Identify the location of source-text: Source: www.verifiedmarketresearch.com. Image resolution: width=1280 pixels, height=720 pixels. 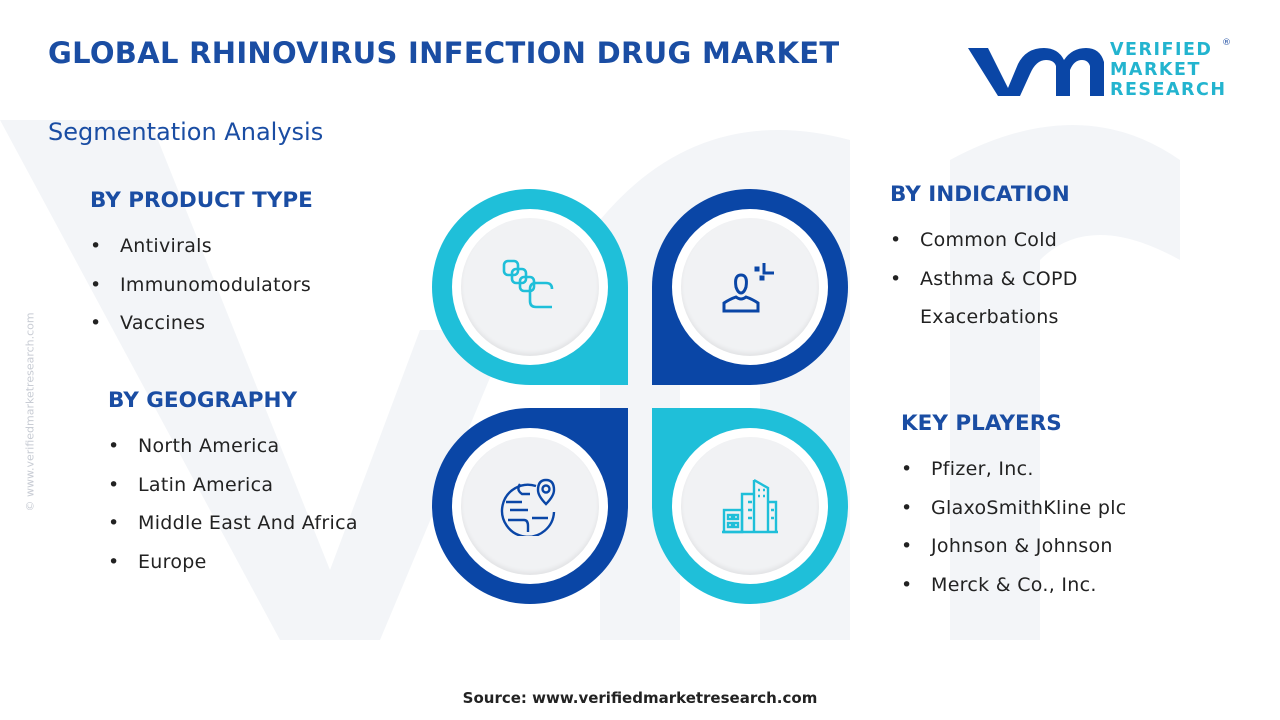
(640, 698).